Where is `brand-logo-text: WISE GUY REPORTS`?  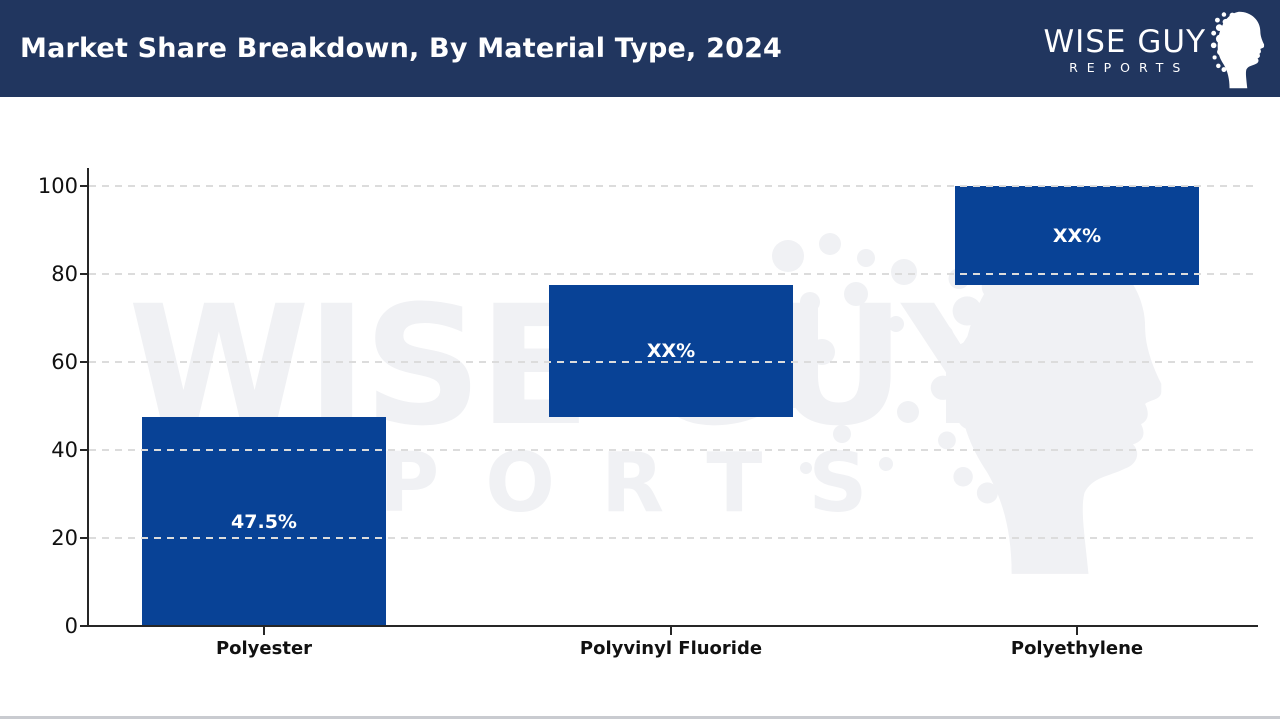
brand-logo-text: WISE GUY REPORTS is located at coordinates (1124, 50).